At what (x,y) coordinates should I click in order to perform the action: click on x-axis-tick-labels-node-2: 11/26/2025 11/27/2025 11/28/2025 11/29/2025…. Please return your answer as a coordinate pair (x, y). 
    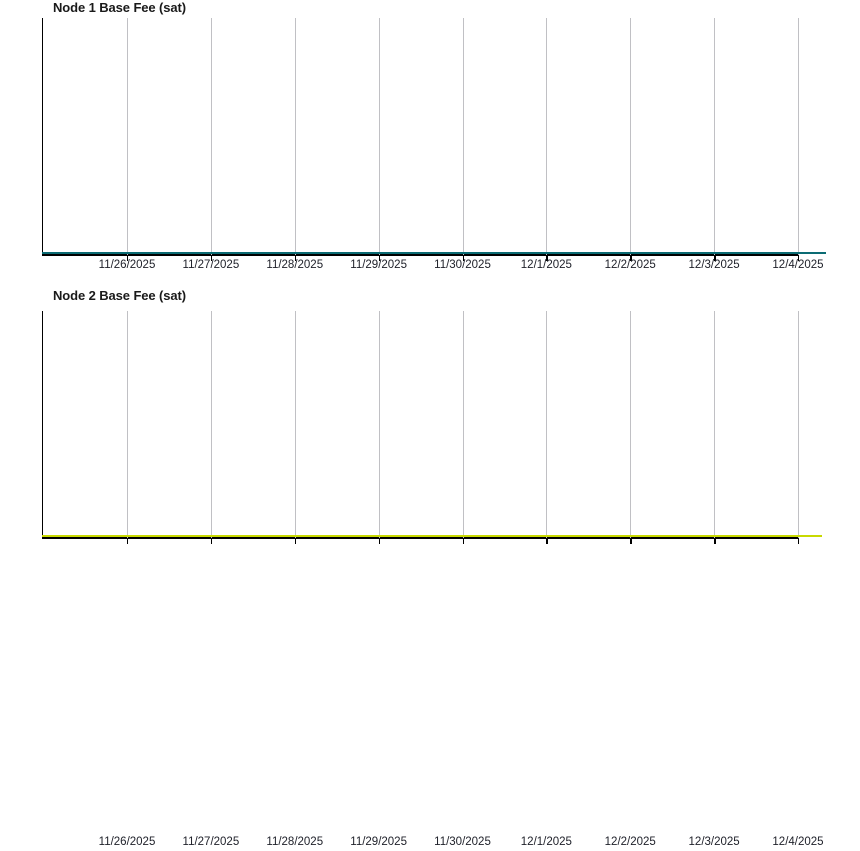
    Looking at the image, I should click on (430, 843).